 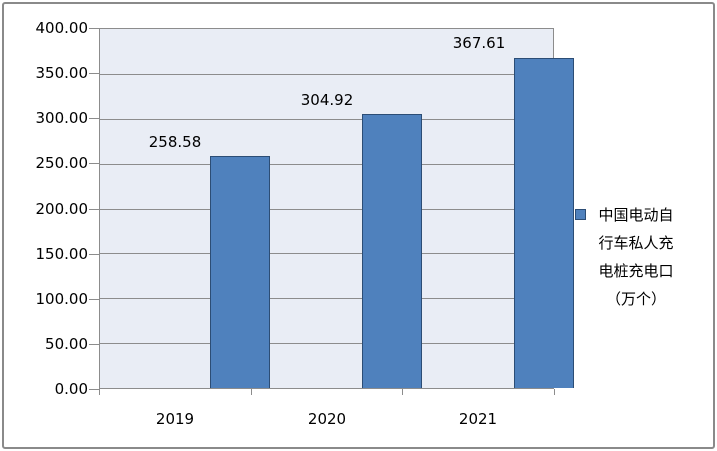 What do you see at coordinates (636, 257) in the screenshot?
I see `legend-series-label: 中国电动自 行车私人充 电桩充电口 （万个）` at bounding box center [636, 257].